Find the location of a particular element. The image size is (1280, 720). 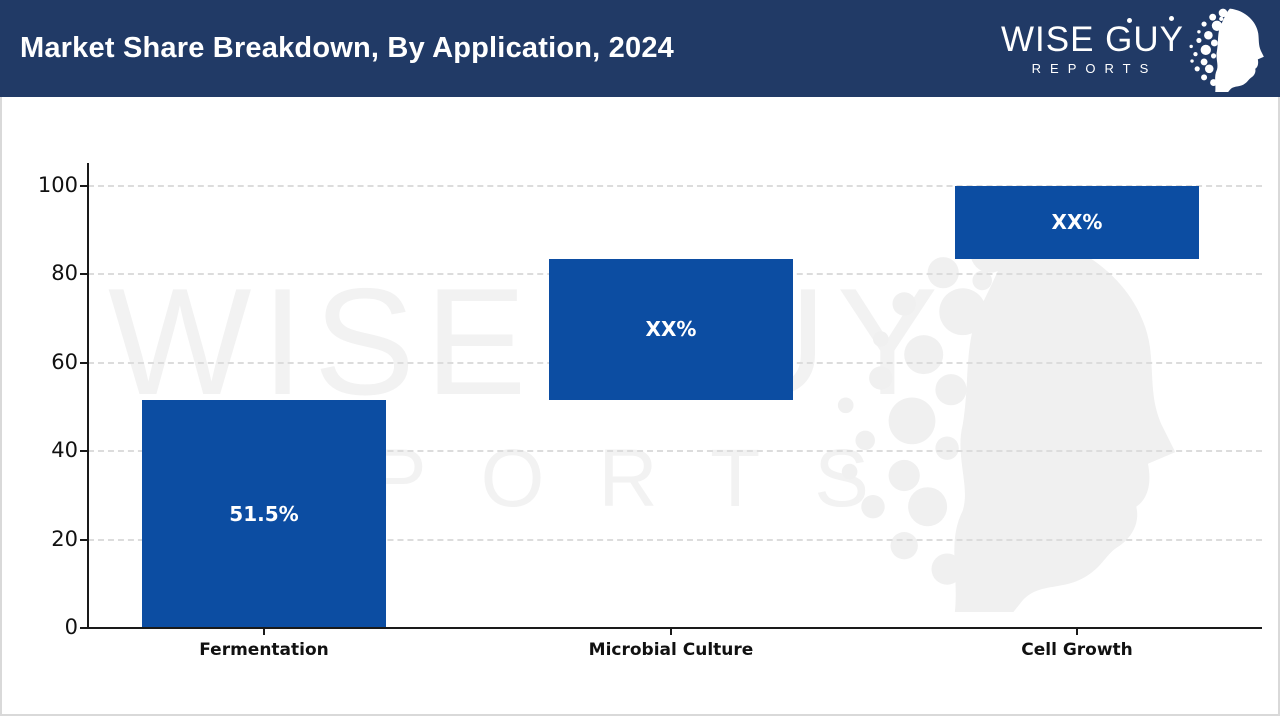

y-axis-tick-label: 20 is located at coordinates (64, 538).